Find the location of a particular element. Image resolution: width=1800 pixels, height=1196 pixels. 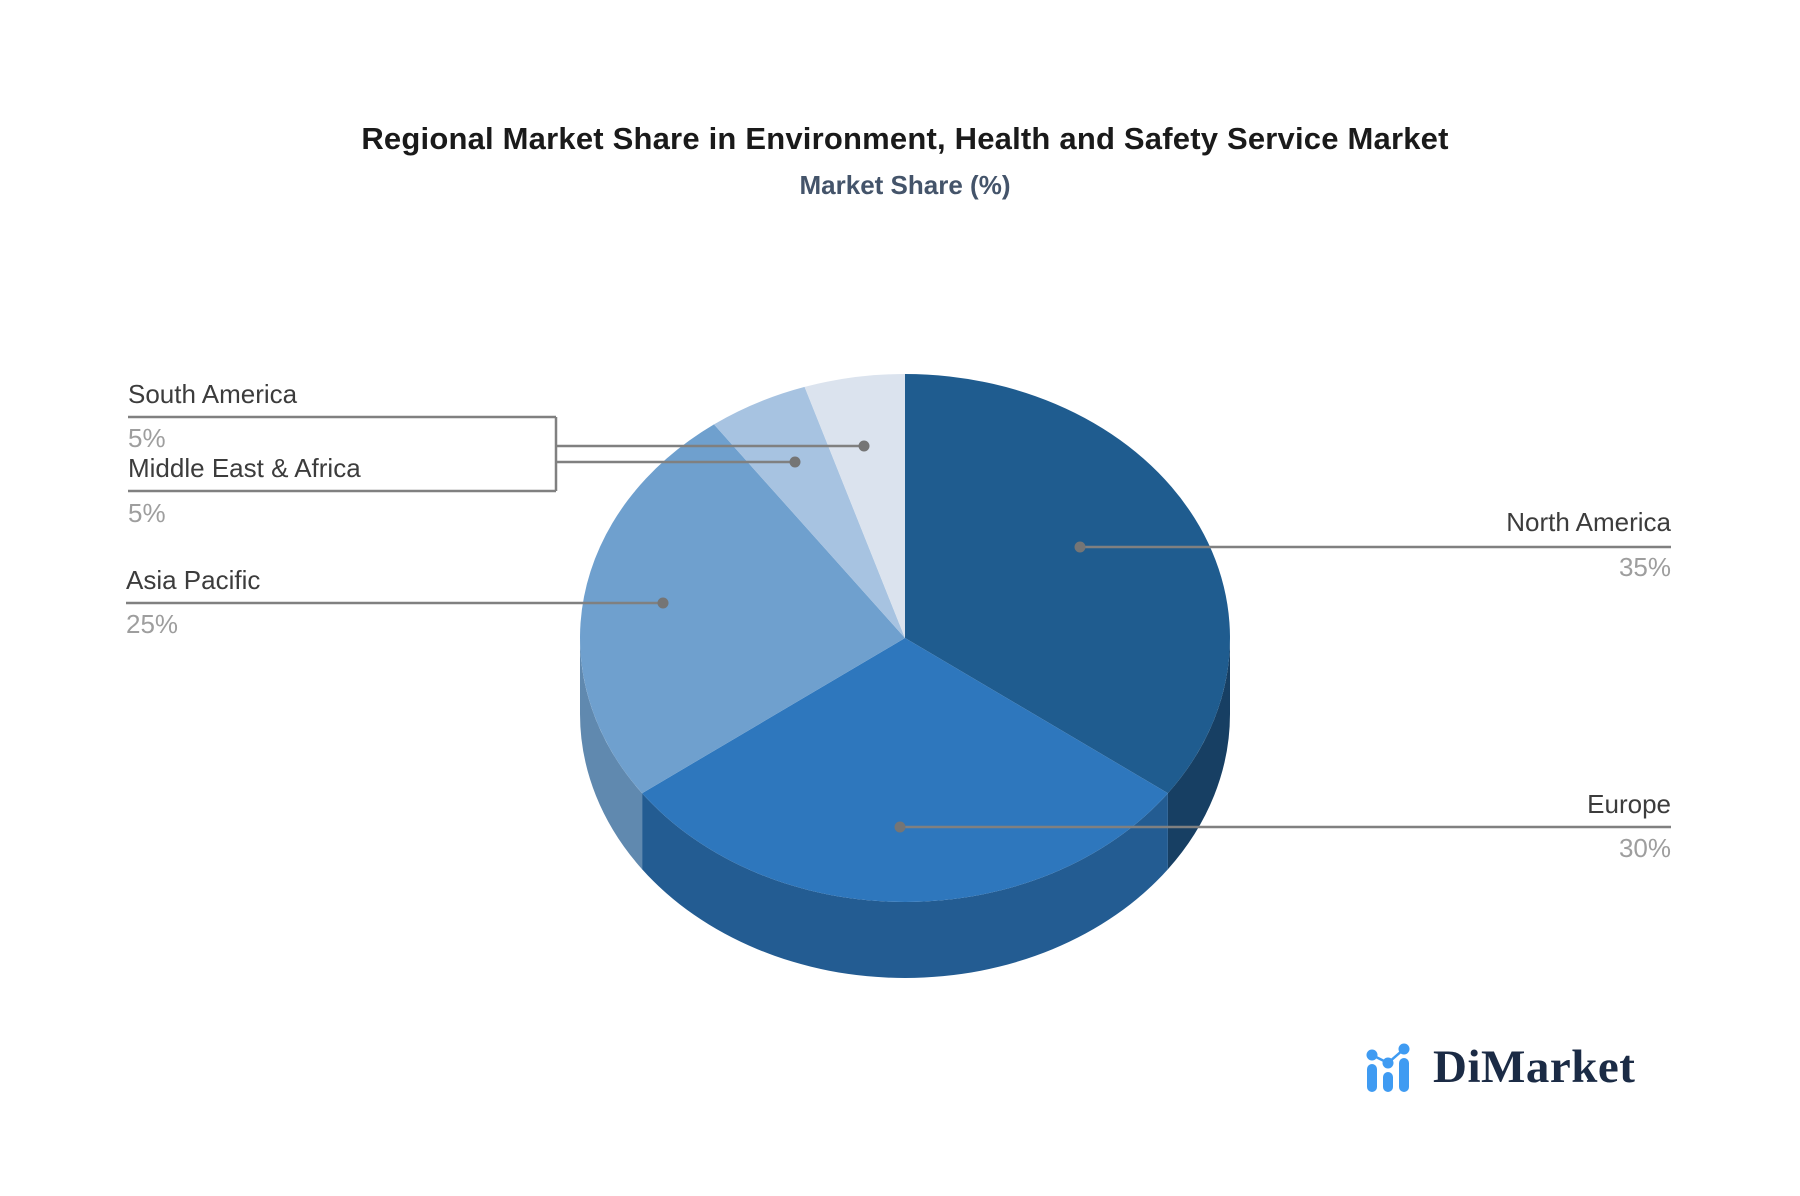

slice-label-middle-east-africa: Middle East & Africa is located at coordinates (244, 468).